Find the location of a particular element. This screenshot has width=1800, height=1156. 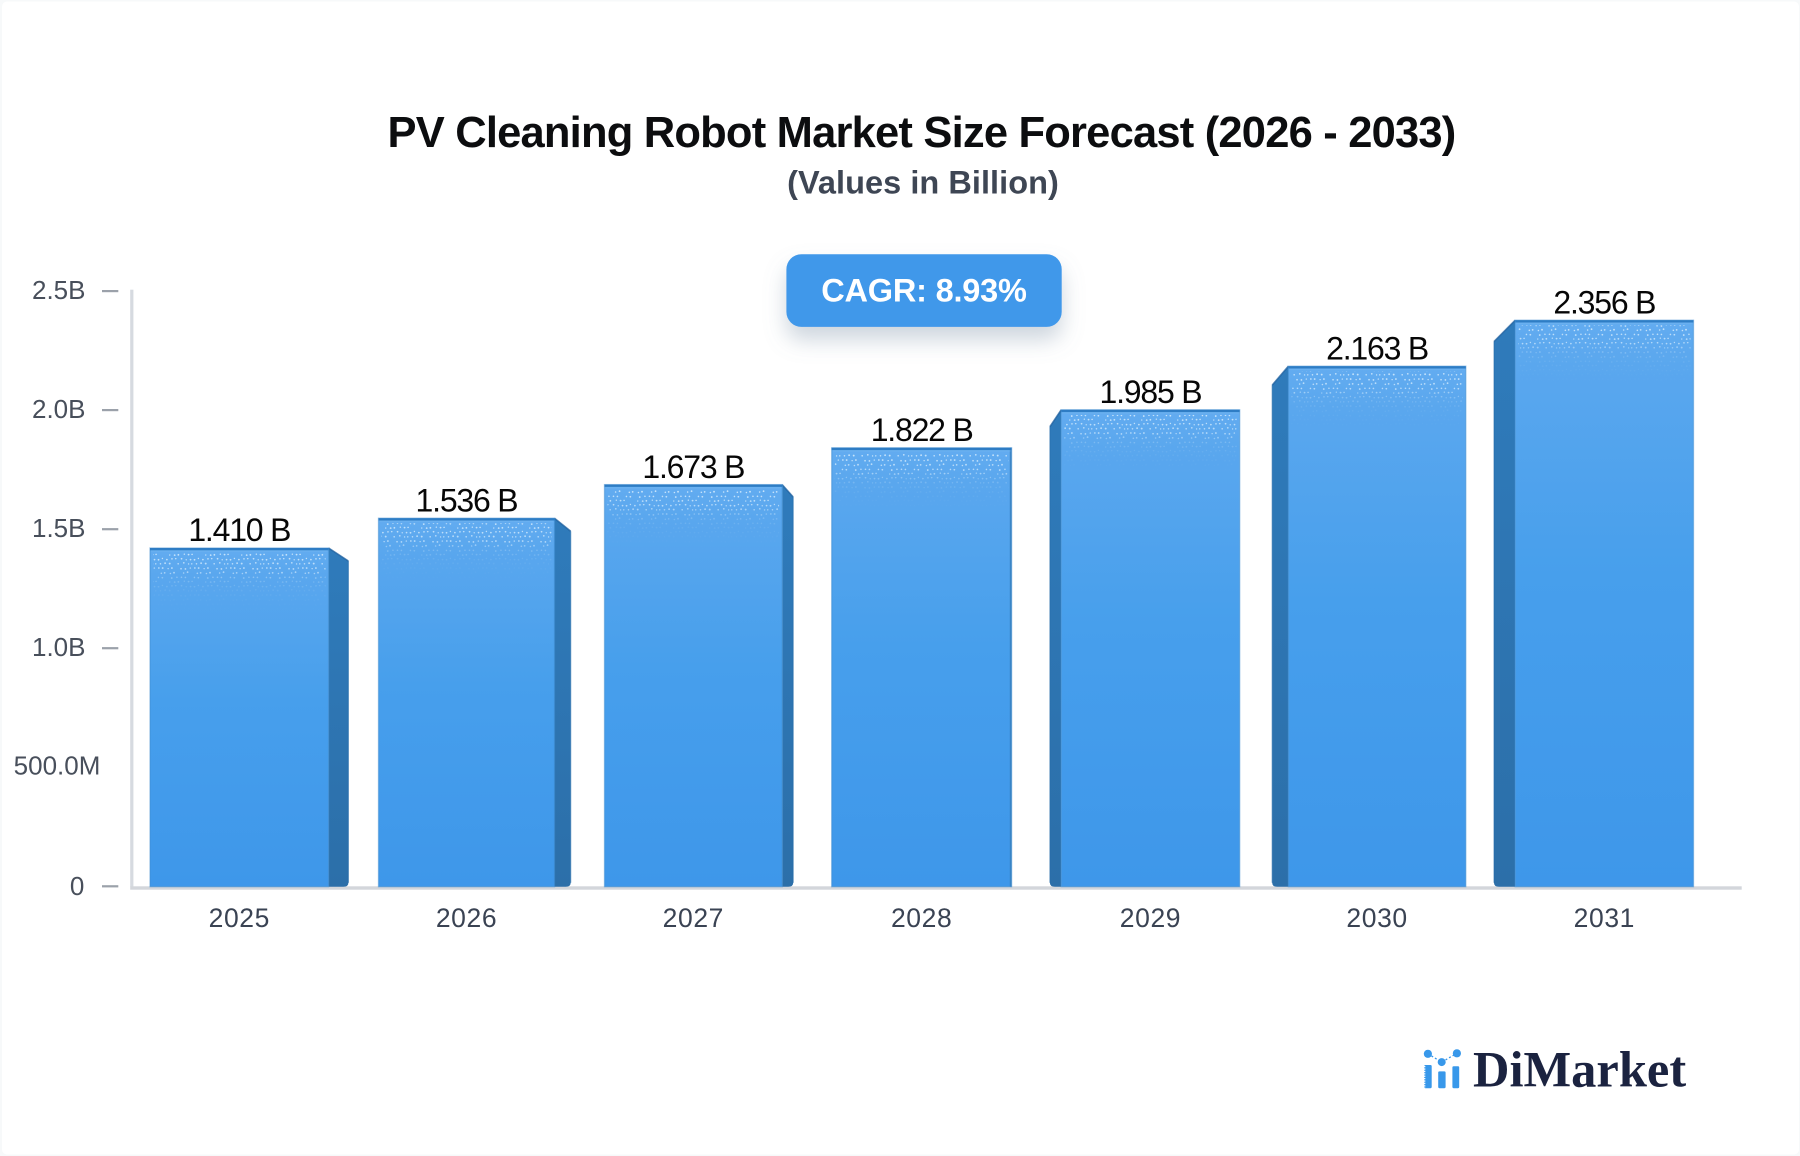

svg-text: 2029 is located at coordinates (1150, 918).